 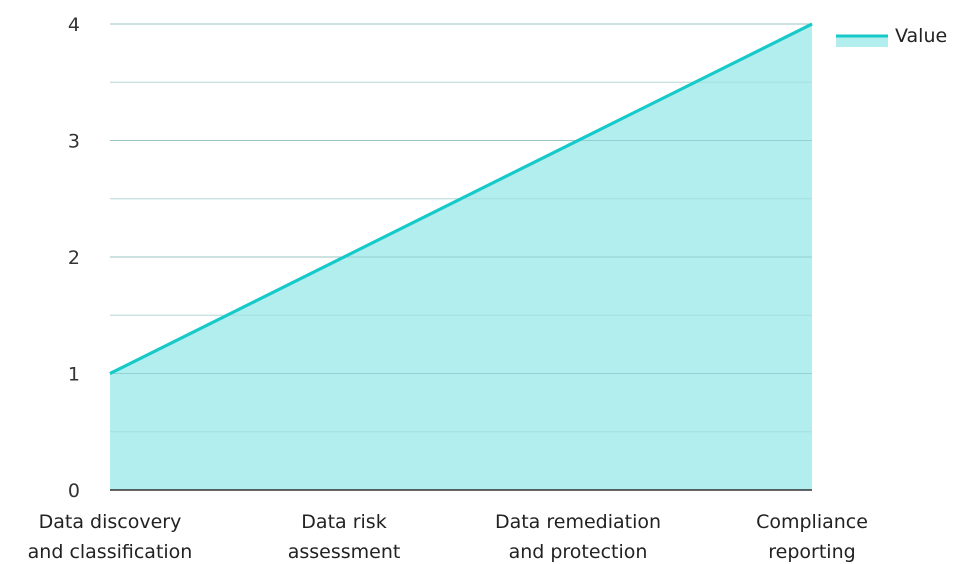 I want to click on x-tick-label: Compliance reporting, so click(x=812, y=537).